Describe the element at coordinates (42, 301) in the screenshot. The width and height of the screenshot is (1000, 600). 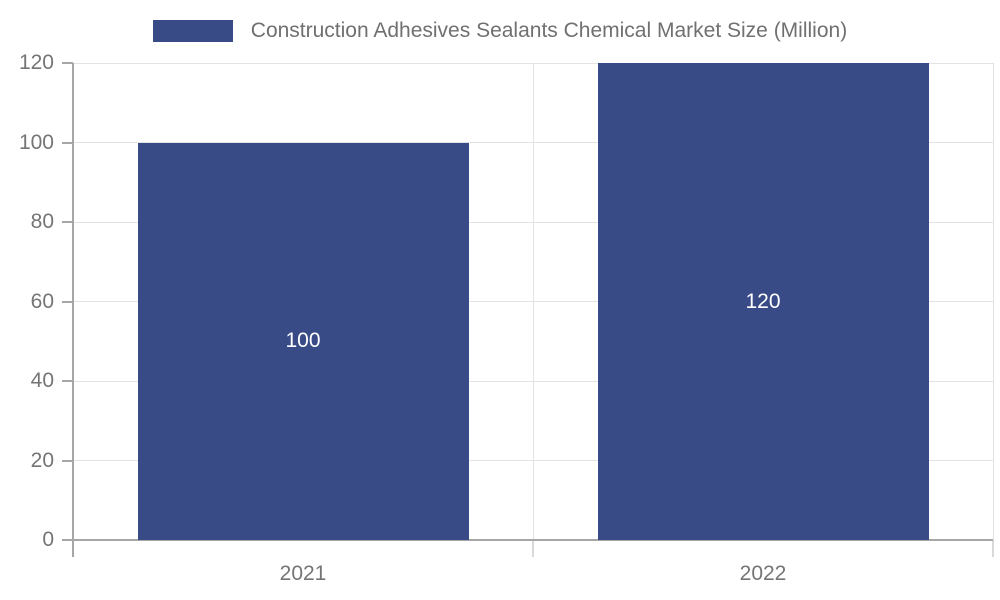
I see `y-tick-label: 60` at that location.